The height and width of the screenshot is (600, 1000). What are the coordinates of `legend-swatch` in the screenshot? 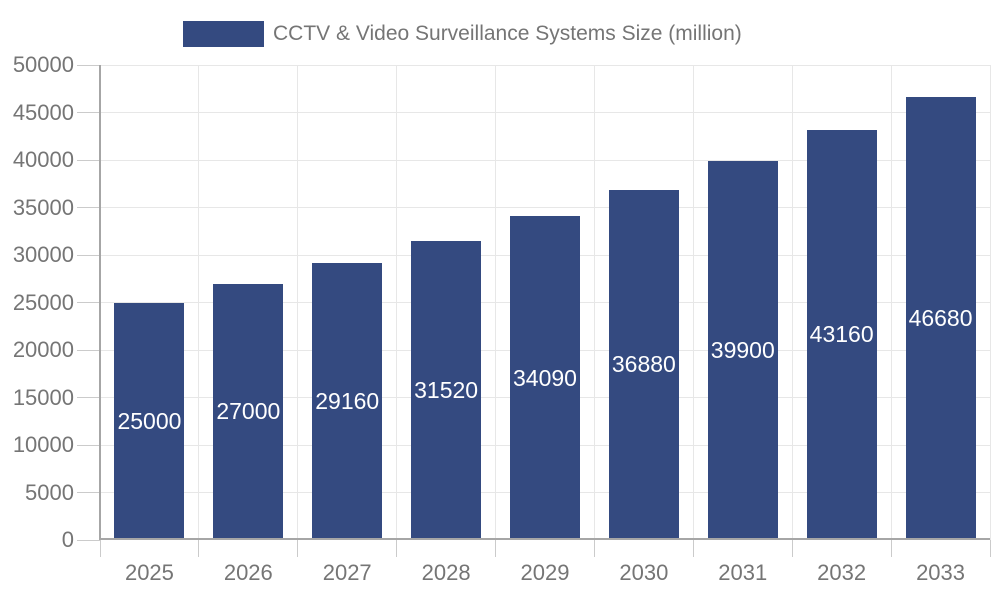 It's located at (223, 34).